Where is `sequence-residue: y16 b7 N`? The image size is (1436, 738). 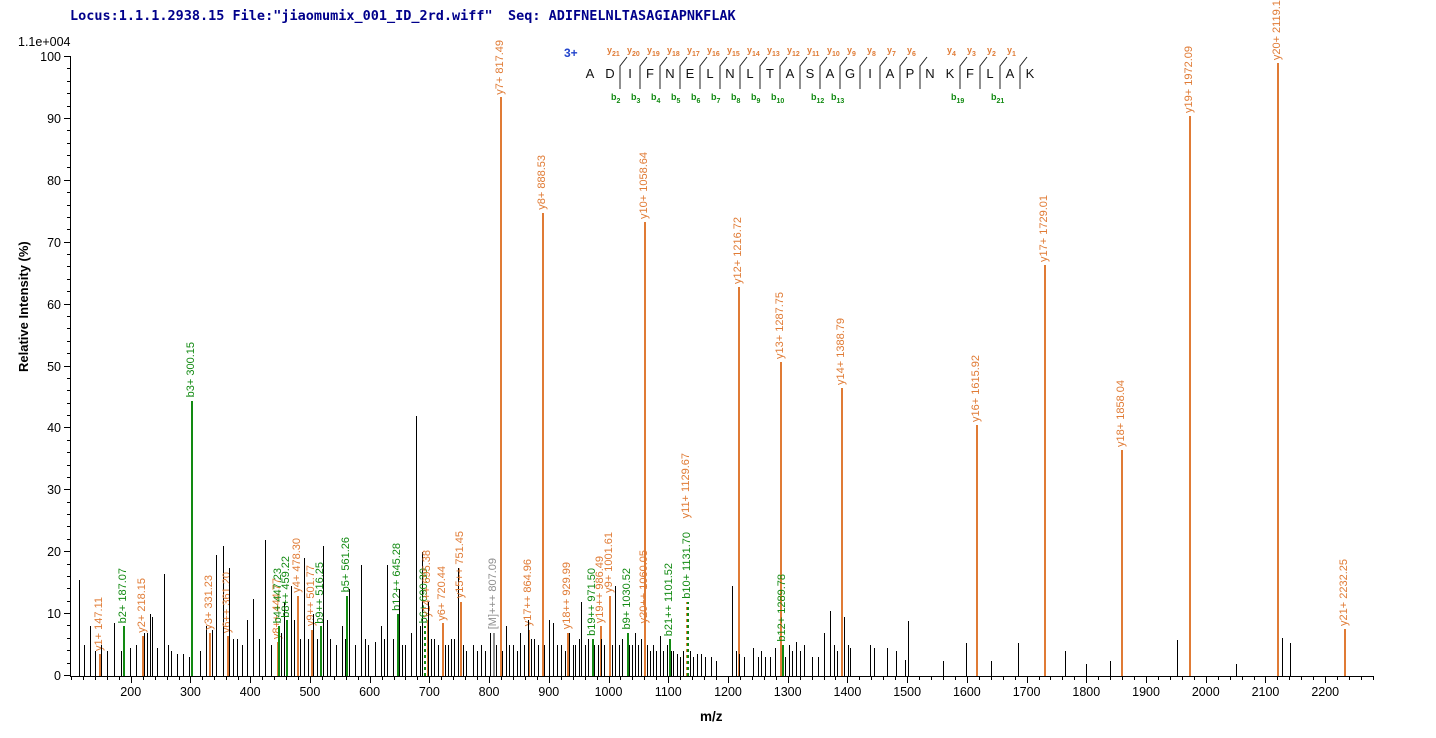
sequence-residue: y16 b7 N is located at coordinates (723, 77).